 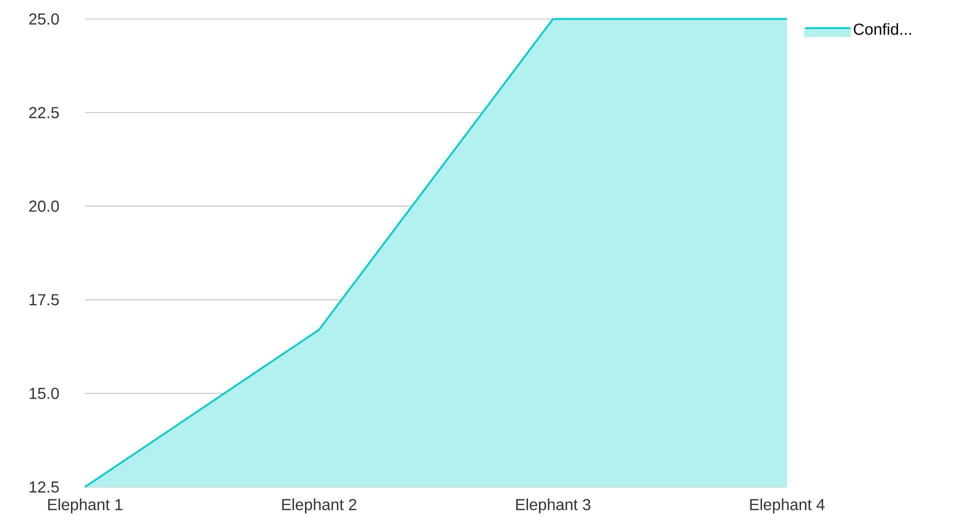 What do you see at coordinates (44, 19) in the screenshot?
I see `y-tick-label: 25.0` at bounding box center [44, 19].